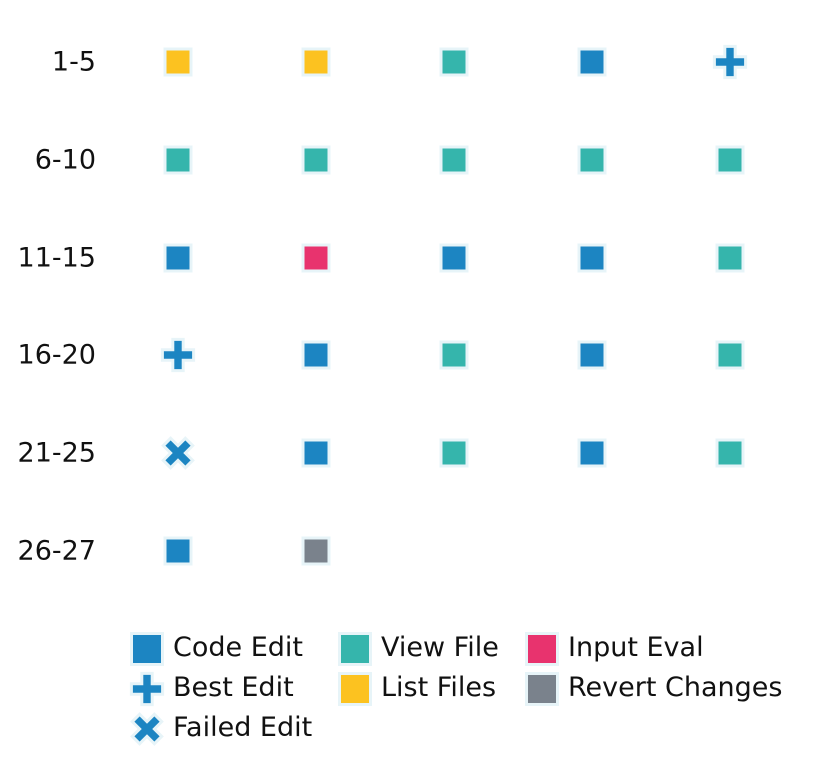  I want to click on marker-failed-edit, so click(178, 453).